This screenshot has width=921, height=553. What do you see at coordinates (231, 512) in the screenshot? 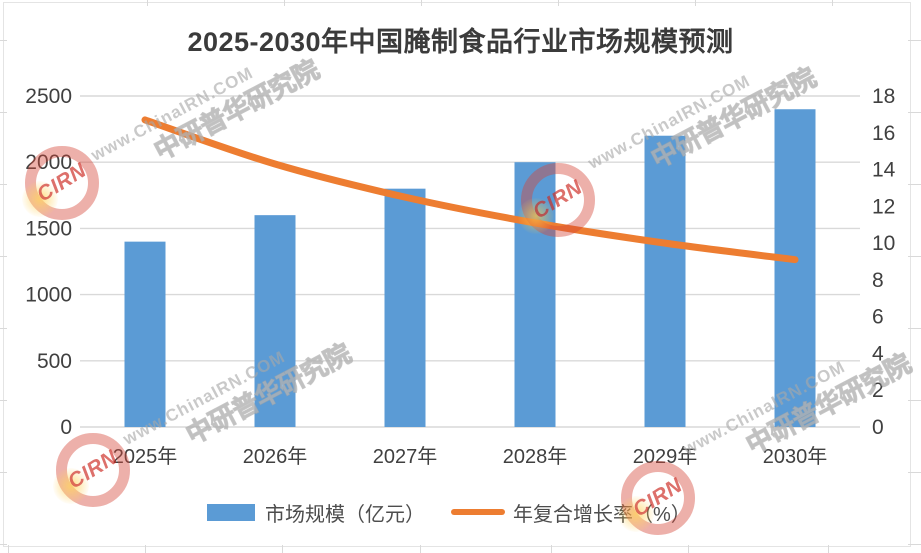
I see `bar-series-swatch` at bounding box center [231, 512].